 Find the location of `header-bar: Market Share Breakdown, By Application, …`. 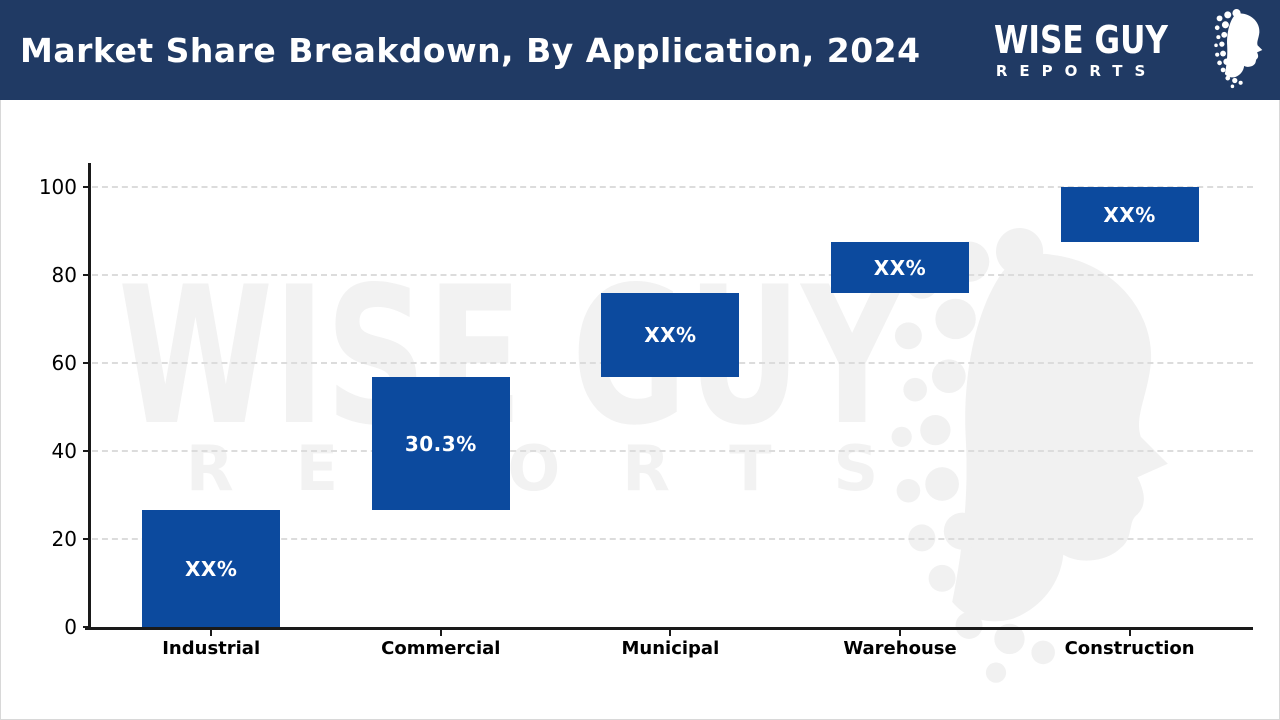

header-bar: Market Share Breakdown, By Application, … is located at coordinates (640, 50).